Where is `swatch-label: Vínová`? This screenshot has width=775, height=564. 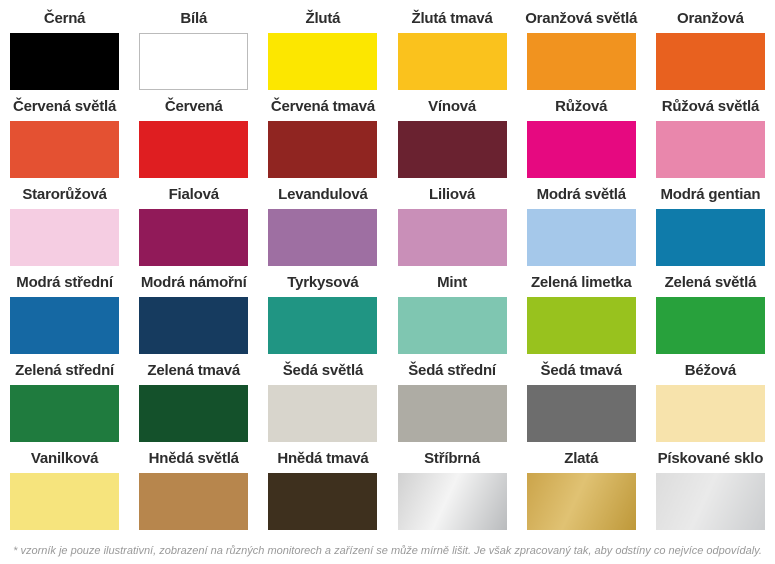
swatch-label: Vínová is located at coordinates (452, 106).